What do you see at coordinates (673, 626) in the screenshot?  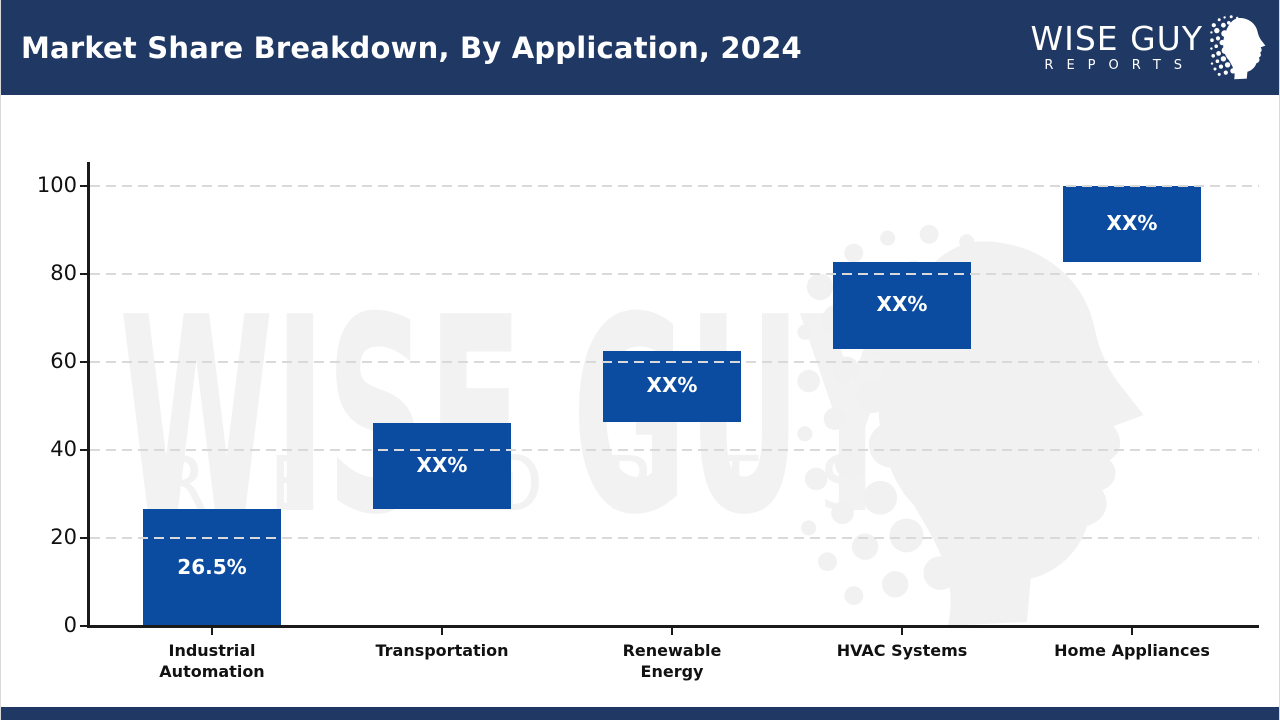 I see `x-axis-line` at bounding box center [673, 626].